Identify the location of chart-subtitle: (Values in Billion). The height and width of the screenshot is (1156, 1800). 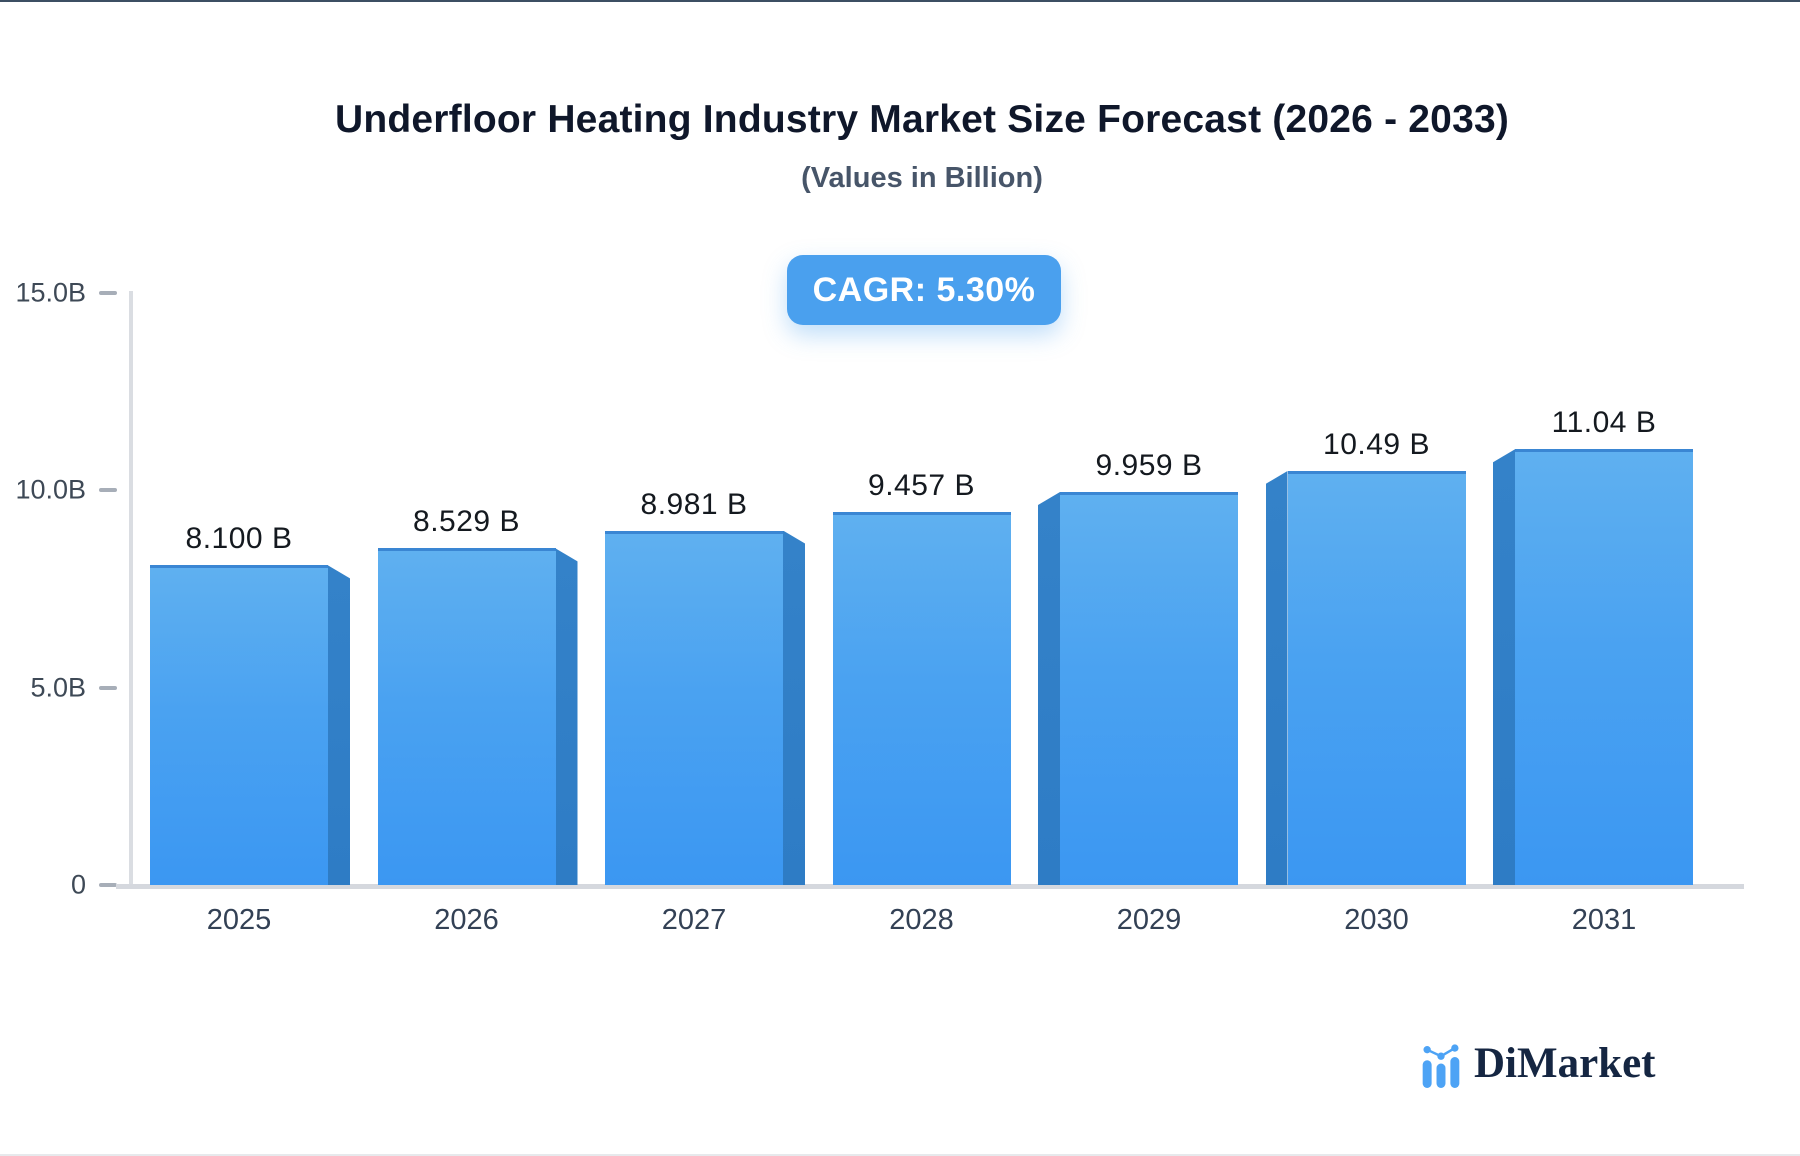
(922, 178).